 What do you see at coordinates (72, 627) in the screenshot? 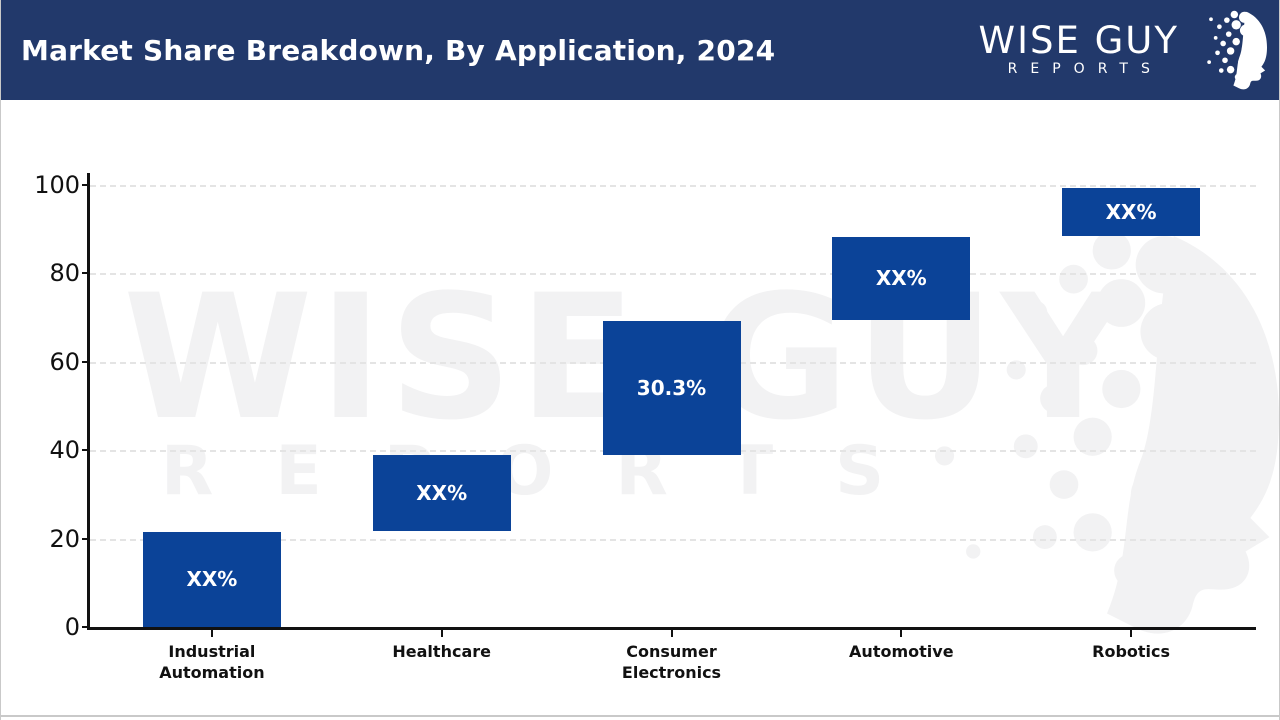
I see `y-tick-label-0: 0` at bounding box center [72, 627].